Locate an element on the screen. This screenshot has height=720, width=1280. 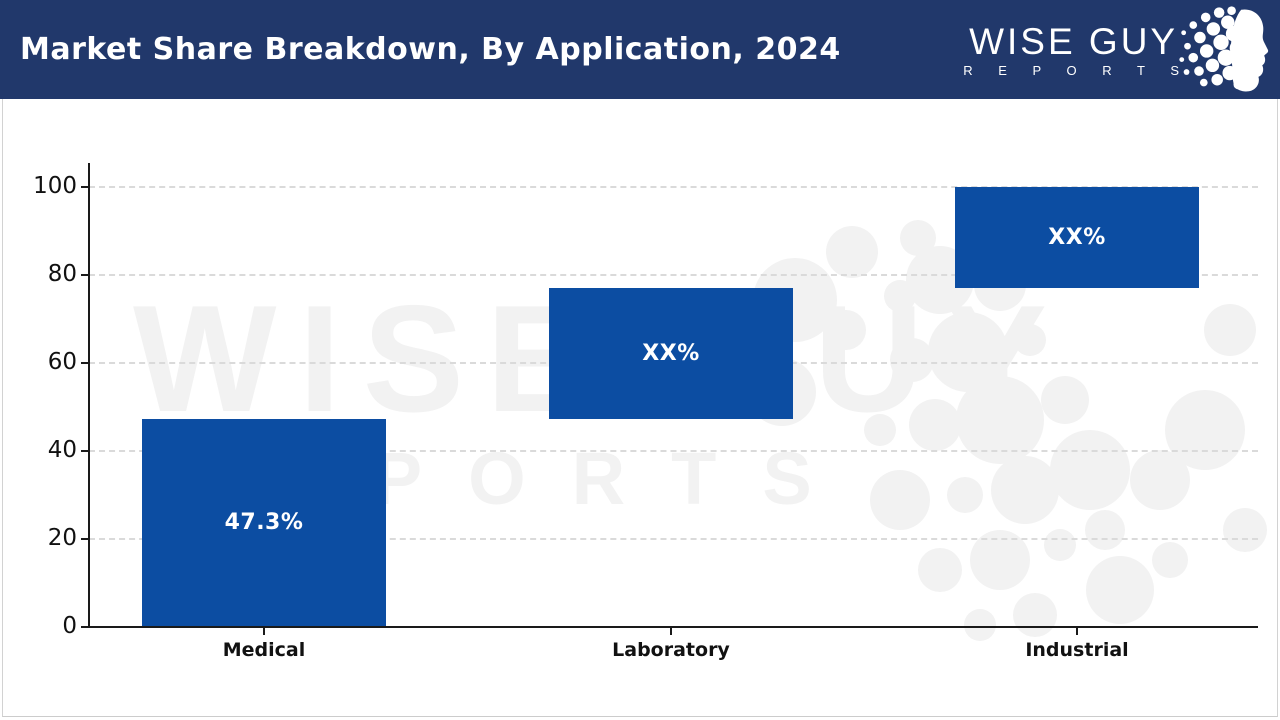
x-axis-spine is located at coordinates (673, 627).